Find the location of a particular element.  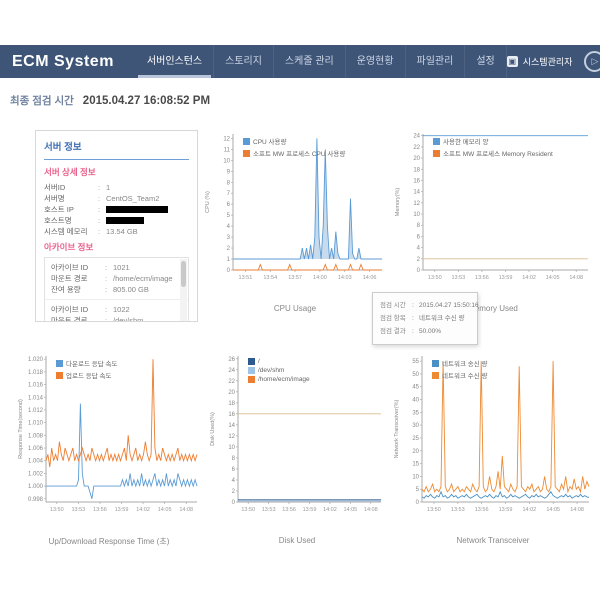

svg-text: 3 is located at coordinates (229, 238).